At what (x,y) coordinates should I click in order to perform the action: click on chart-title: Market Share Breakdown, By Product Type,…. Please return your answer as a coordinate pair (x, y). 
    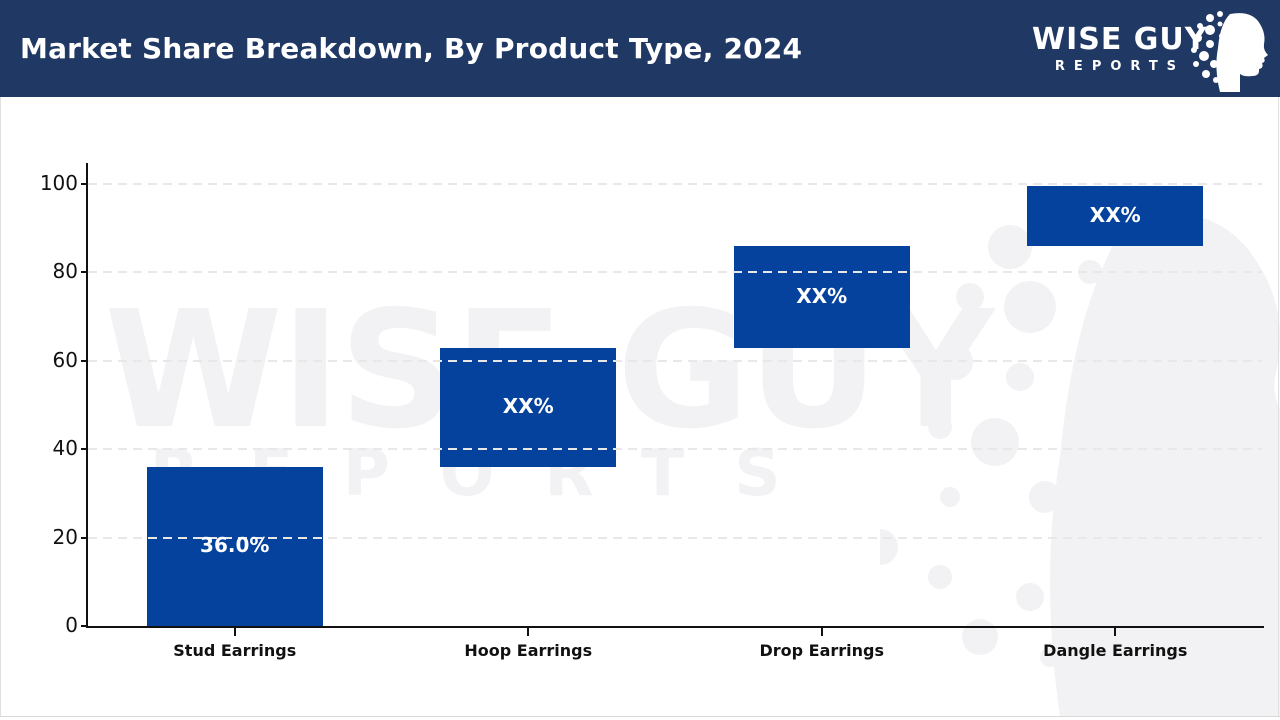
    Looking at the image, I should click on (411, 48).